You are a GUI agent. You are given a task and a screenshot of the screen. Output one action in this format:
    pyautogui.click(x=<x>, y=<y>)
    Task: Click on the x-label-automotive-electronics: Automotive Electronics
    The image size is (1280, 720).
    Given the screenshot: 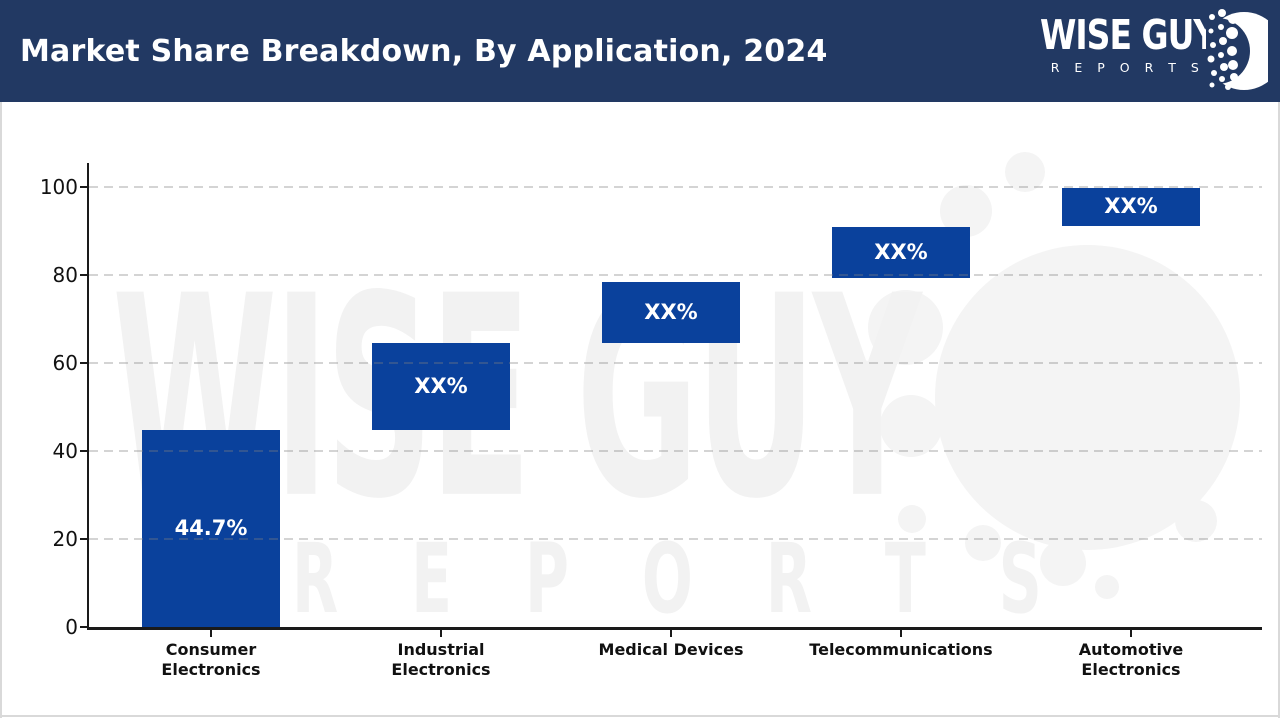 What is the action you would take?
    pyautogui.click(x=1131, y=659)
    